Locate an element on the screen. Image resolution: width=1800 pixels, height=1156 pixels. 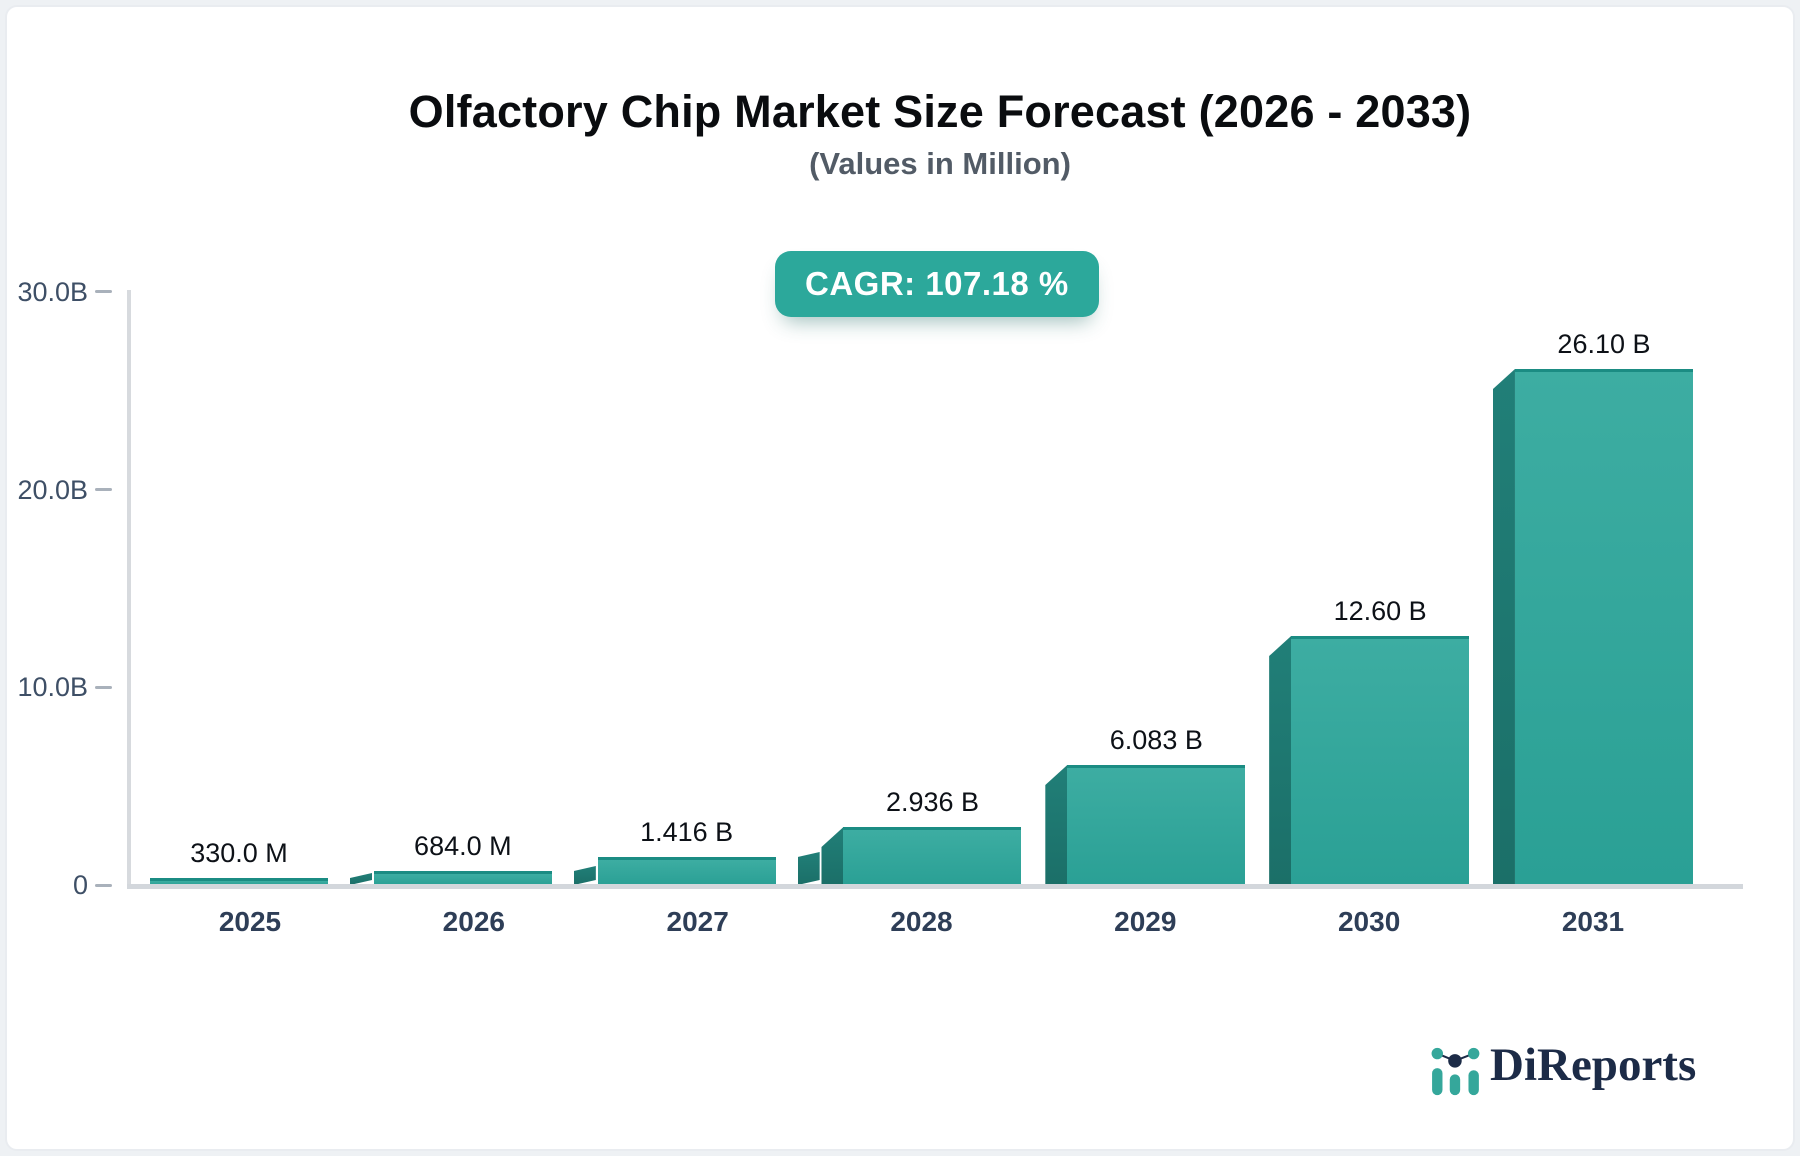
bar-side-2026 is located at coordinates (585, 875).